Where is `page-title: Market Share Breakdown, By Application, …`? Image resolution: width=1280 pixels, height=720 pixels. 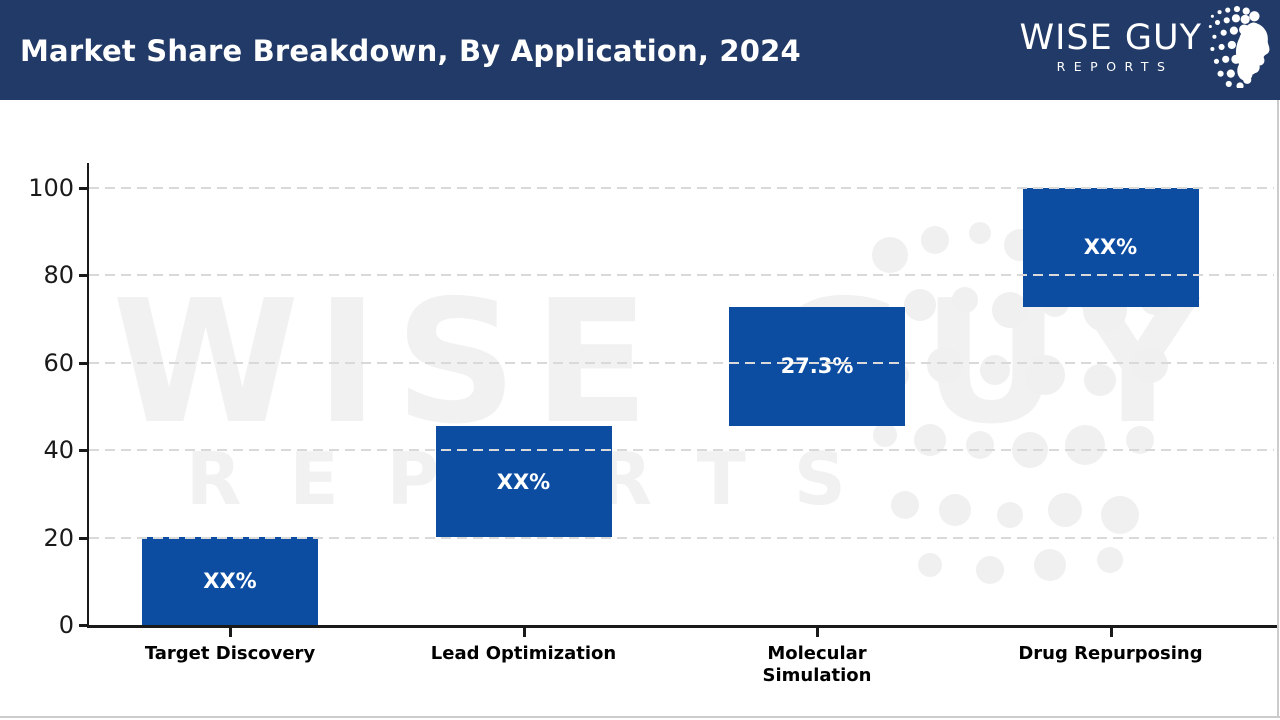 page-title: Market Share Breakdown, By Application, … is located at coordinates (410, 51).